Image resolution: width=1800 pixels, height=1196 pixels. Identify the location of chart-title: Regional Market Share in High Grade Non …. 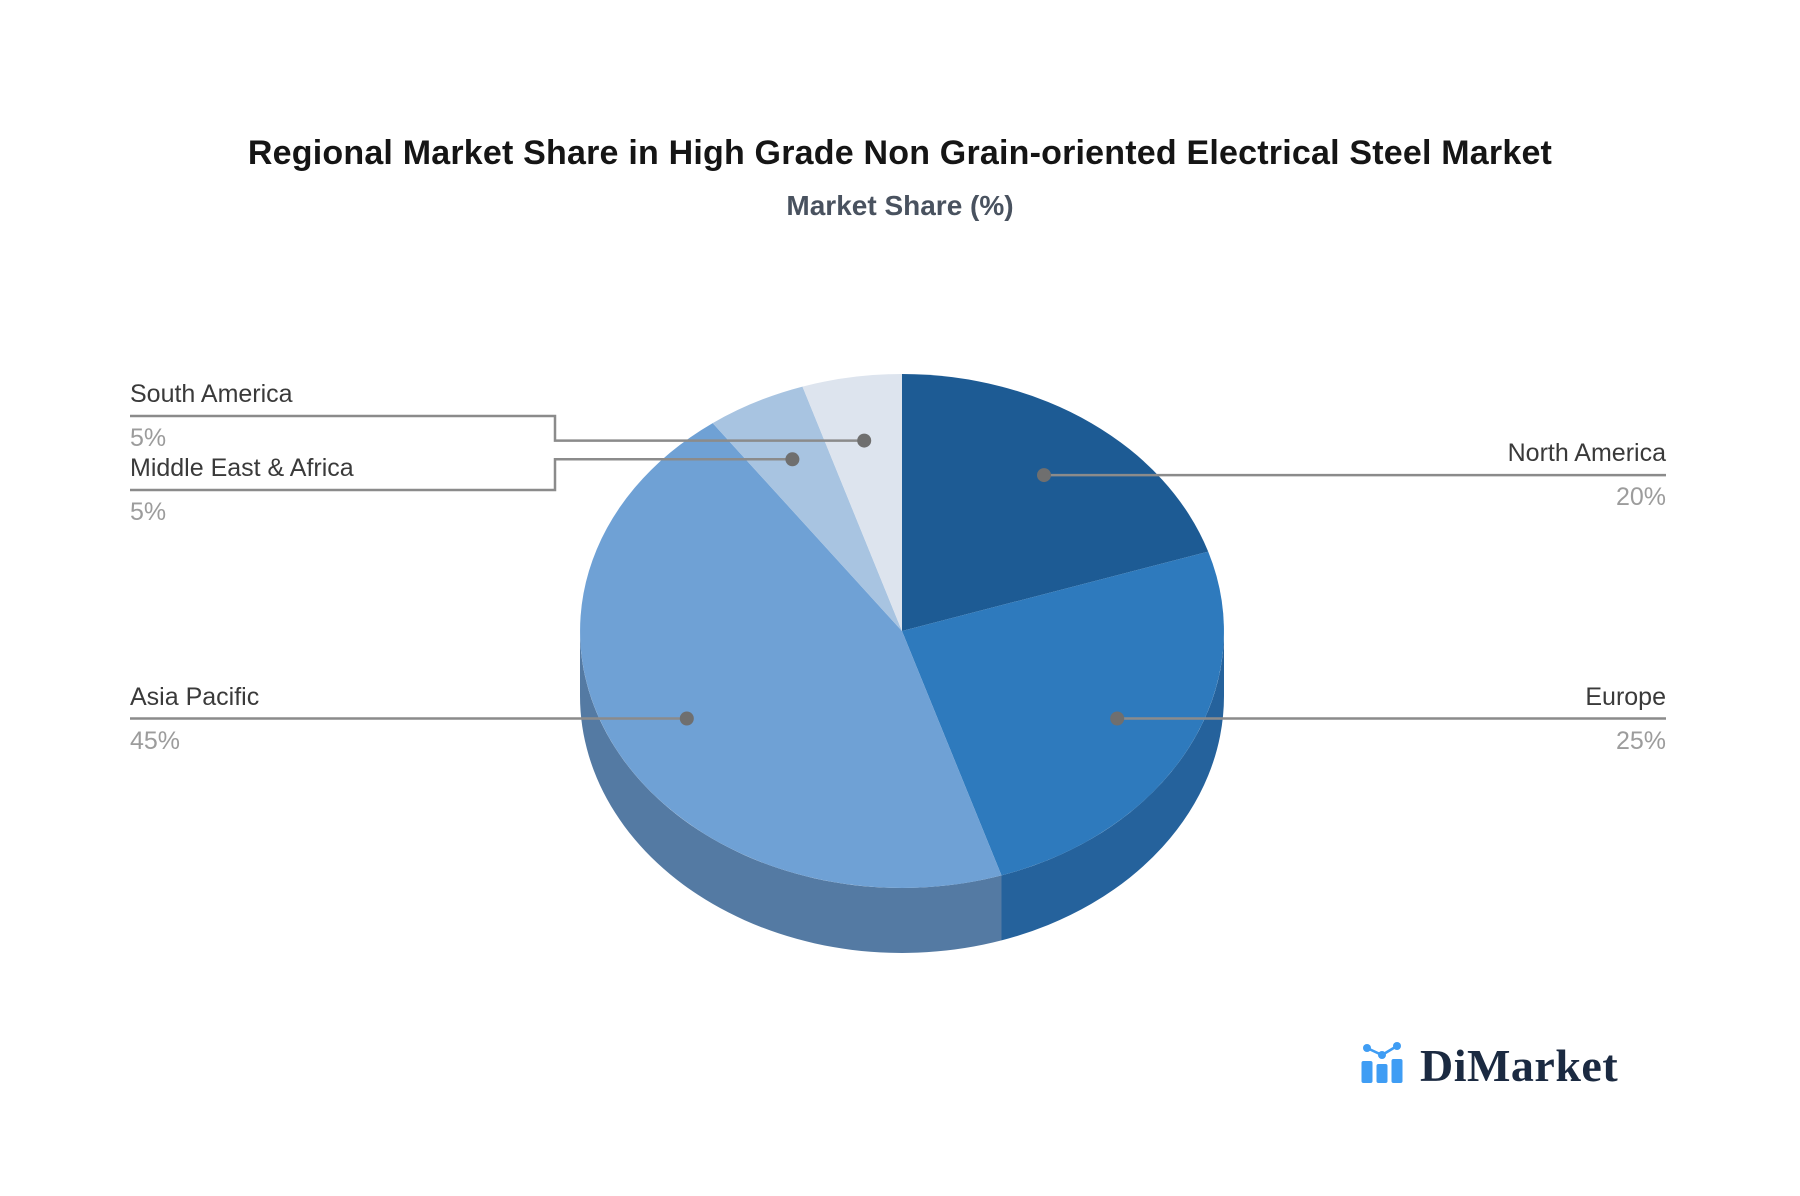
(900, 153).